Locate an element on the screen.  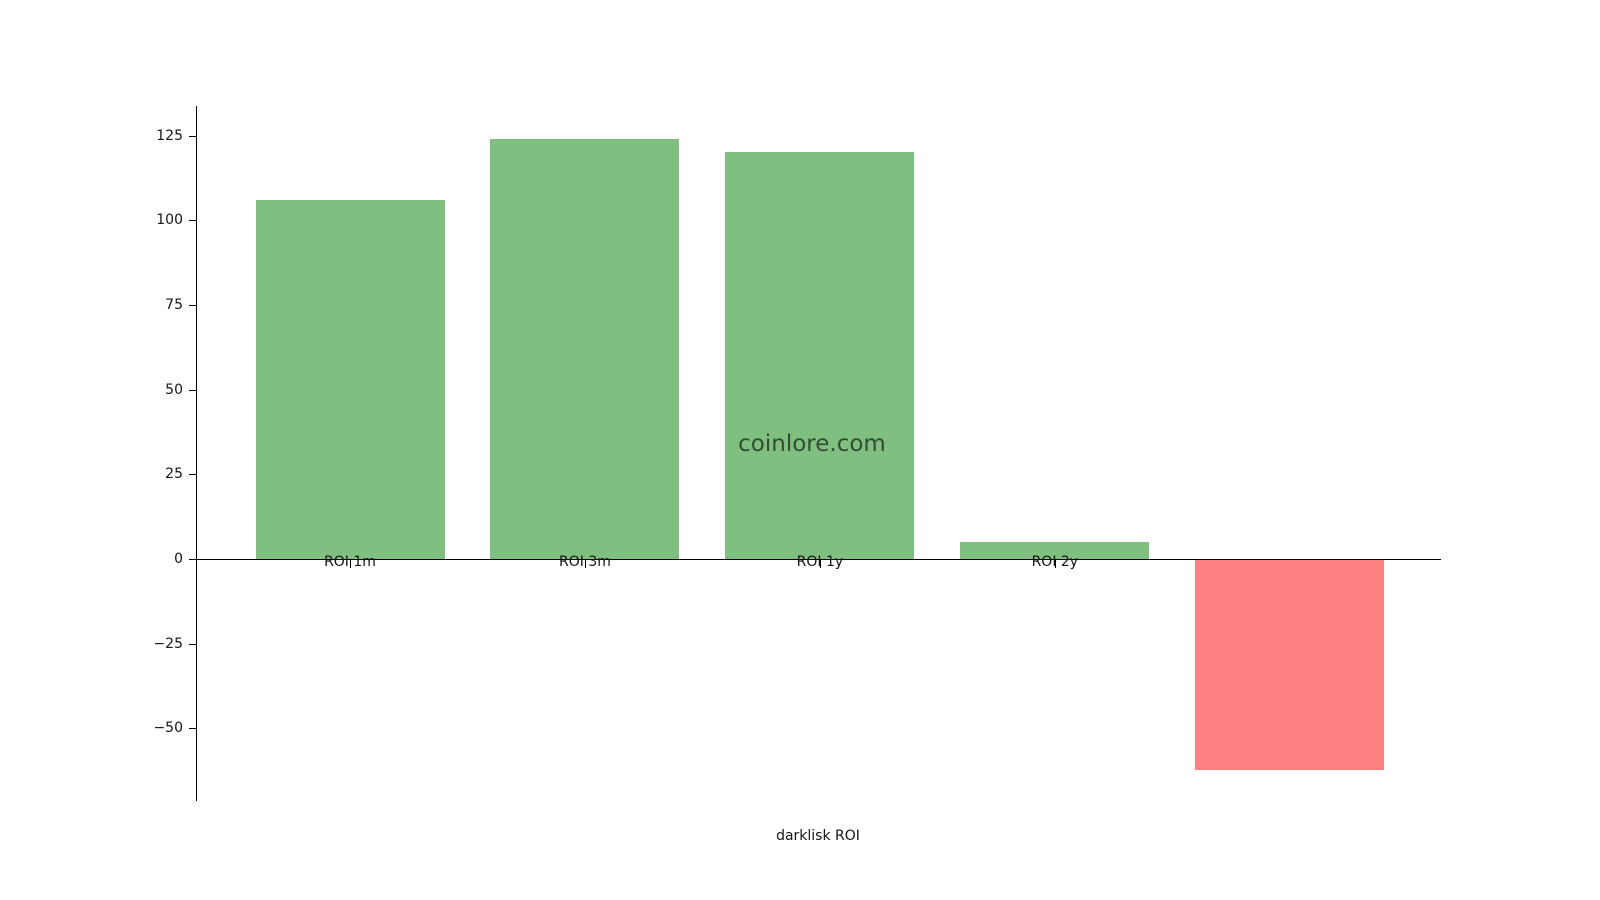
bar-roi-2y is located at coordinates (1055, 550).